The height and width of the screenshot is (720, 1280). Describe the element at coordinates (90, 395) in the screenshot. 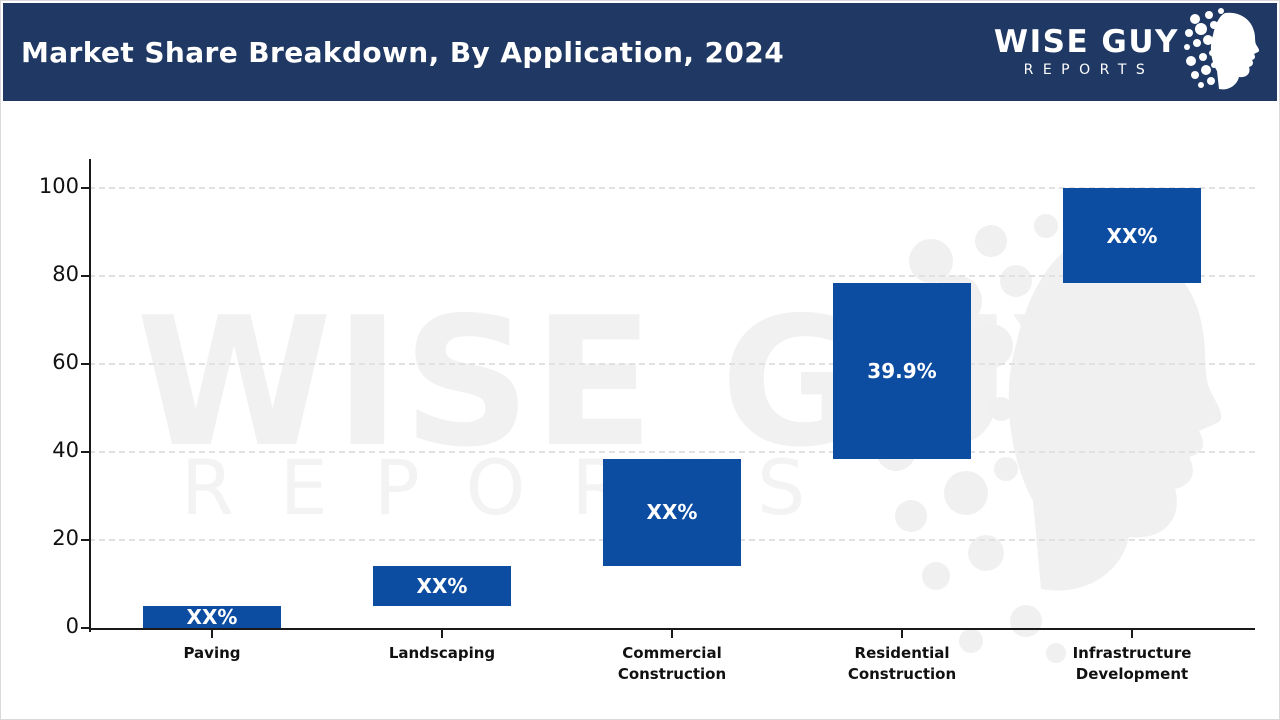

I see `y-axis-line` at that location.